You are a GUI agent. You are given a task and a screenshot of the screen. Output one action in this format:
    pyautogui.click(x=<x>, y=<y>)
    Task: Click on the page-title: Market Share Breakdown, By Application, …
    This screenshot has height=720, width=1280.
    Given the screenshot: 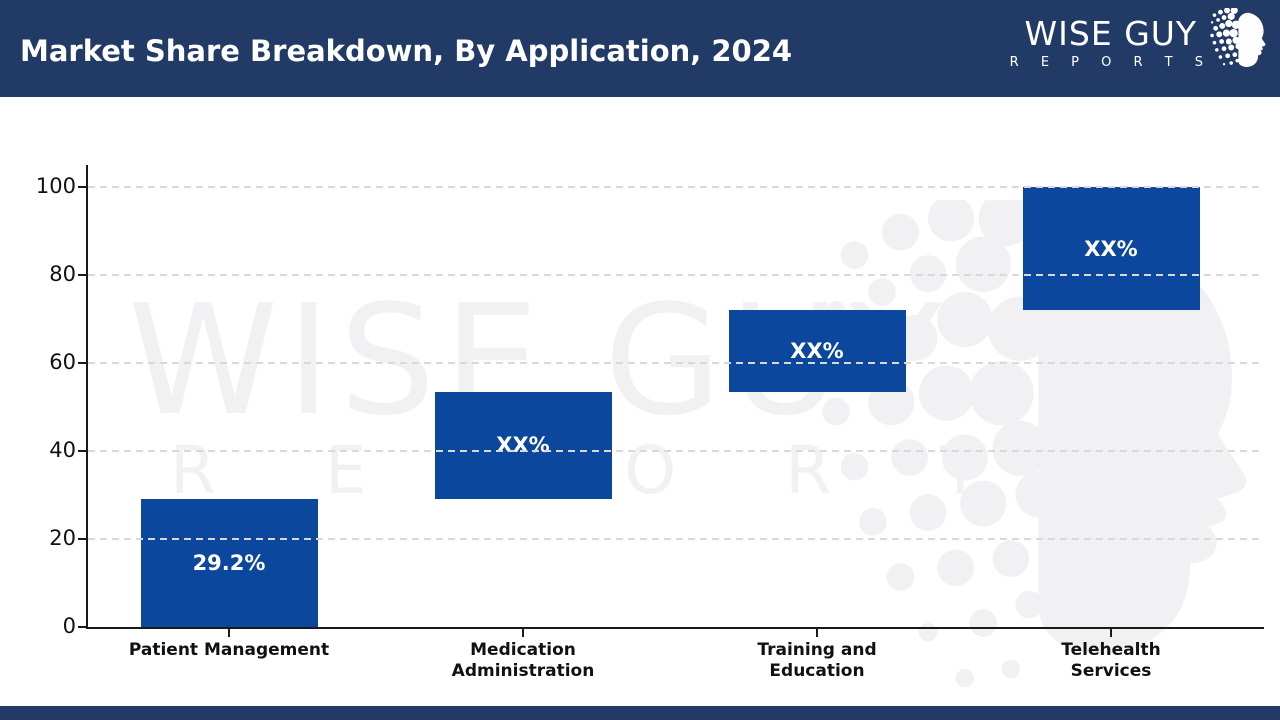 What is the action you would take?
    pyautogui.click(x=406, y=51)
    